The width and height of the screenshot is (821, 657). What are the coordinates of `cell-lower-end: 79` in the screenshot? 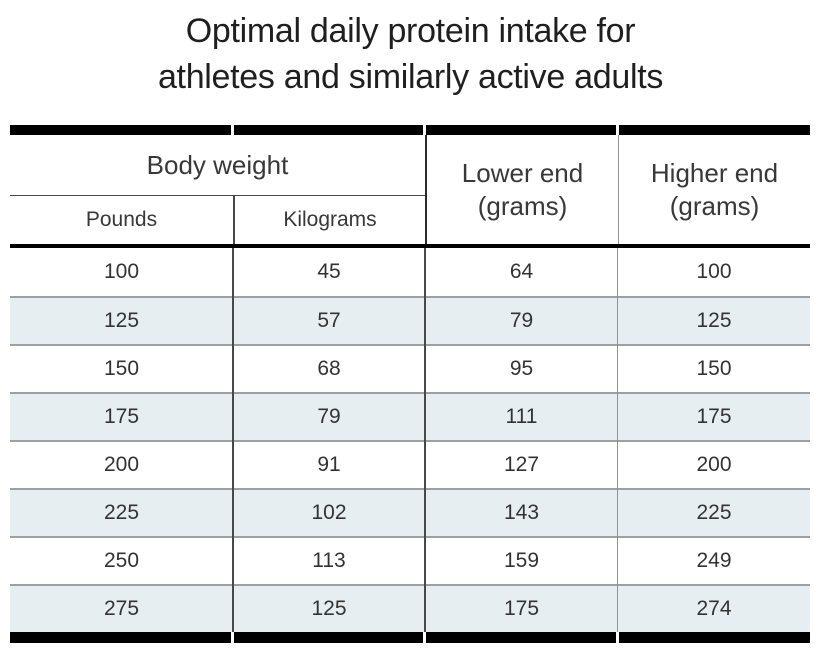 It's located at (521, 320).